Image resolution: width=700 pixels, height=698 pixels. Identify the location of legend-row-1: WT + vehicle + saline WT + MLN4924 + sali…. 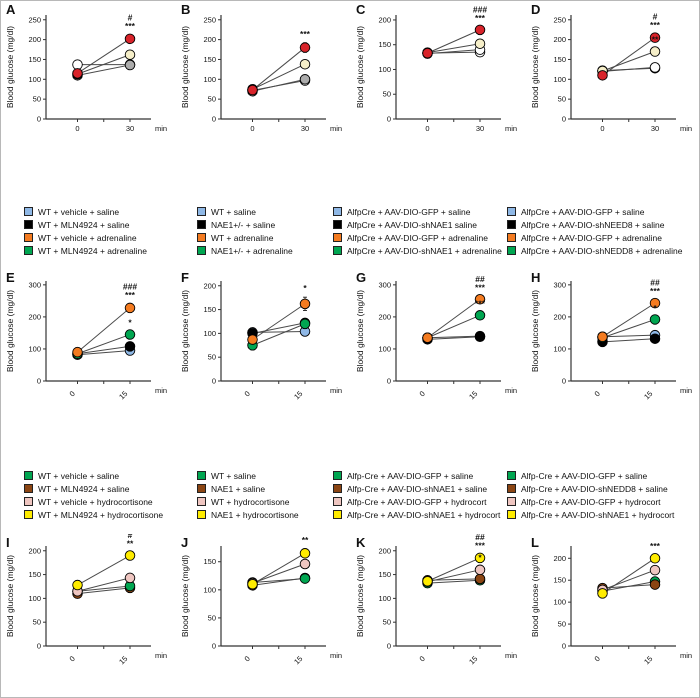
(350, 220).